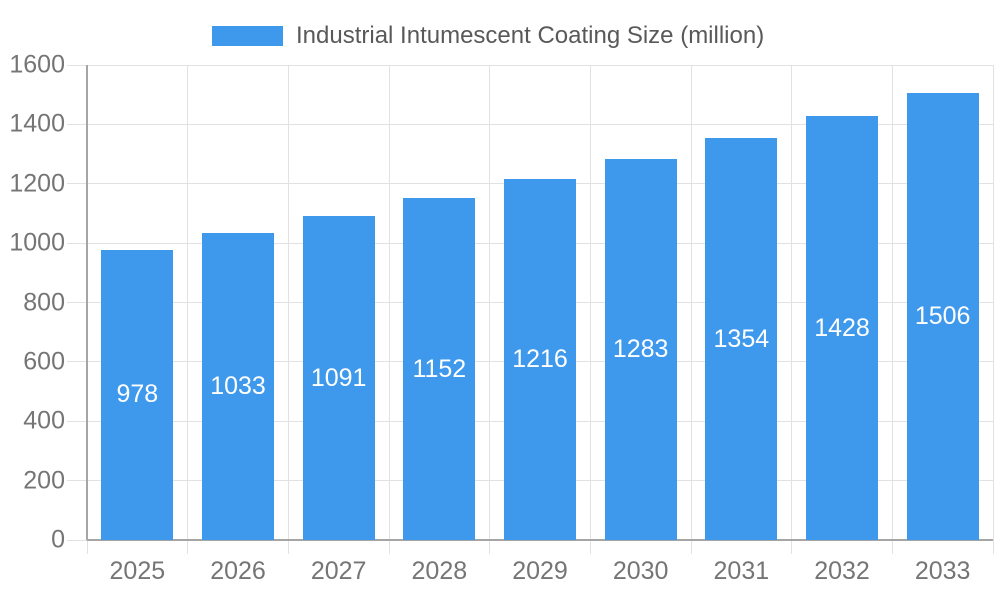  I want to click on x-tick-label: 2029, so click(540, 571).